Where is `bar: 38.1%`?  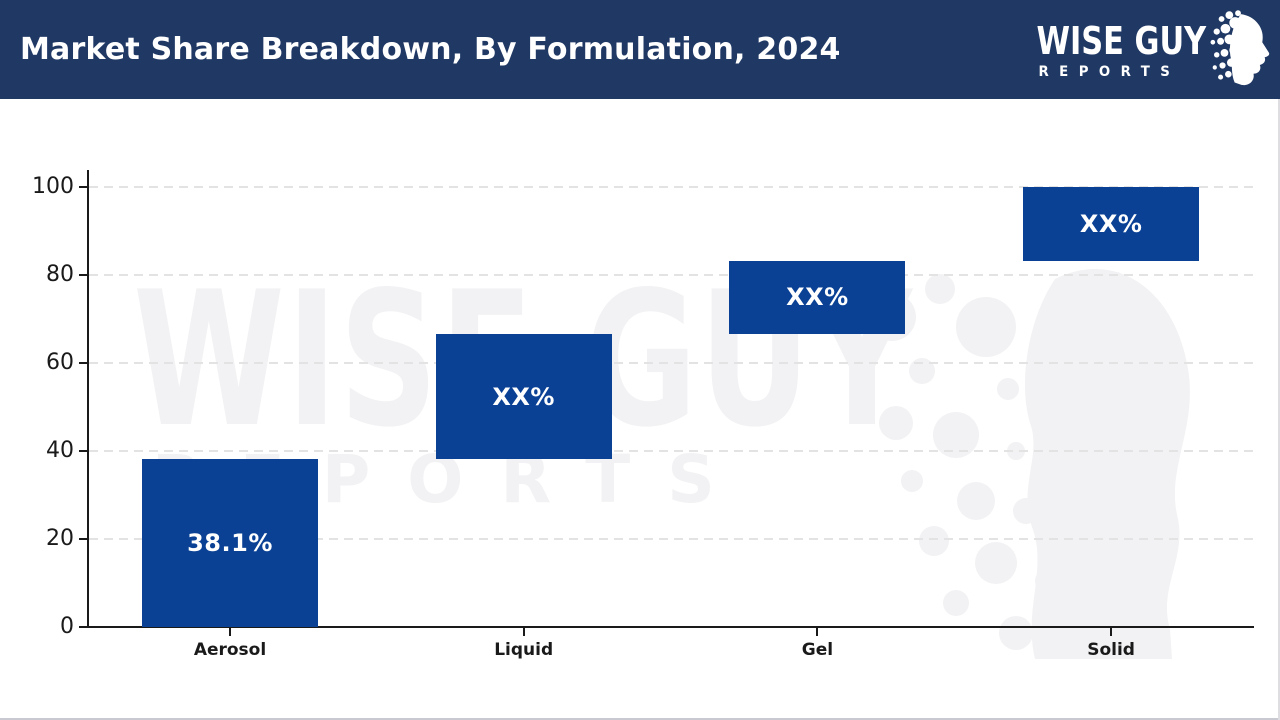
bar: 38.1% is located at coordinates (230, 543).